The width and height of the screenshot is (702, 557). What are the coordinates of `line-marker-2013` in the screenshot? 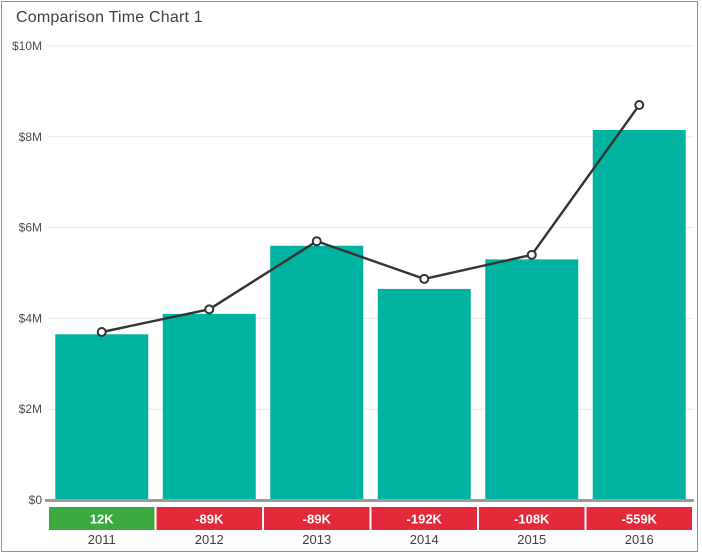 It's located at (316, 241).